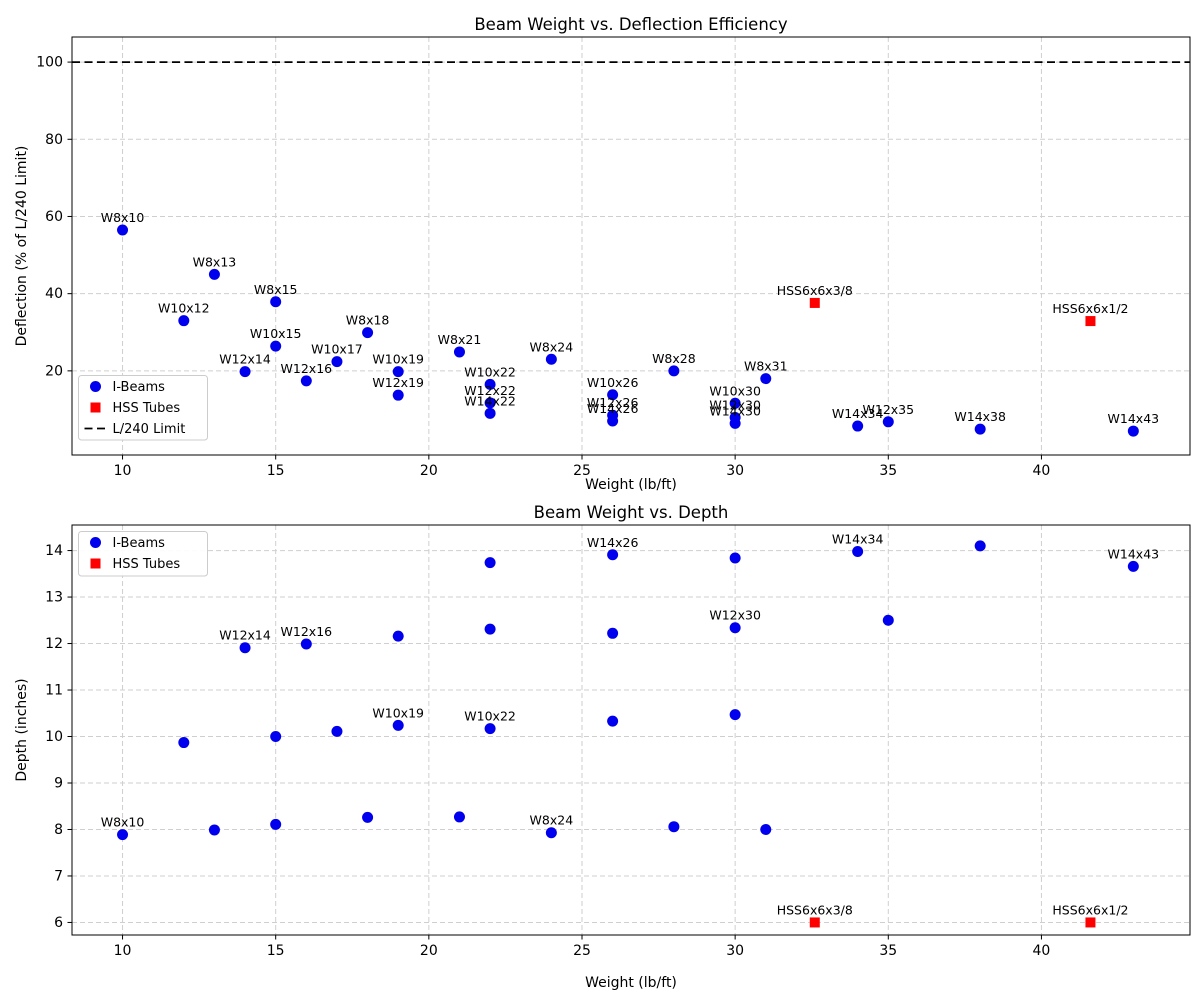  What do you see at coordinates (54, 294) in the screenshot?
I see `y-tick-label-40: 40` at bounding box center [54, 294].